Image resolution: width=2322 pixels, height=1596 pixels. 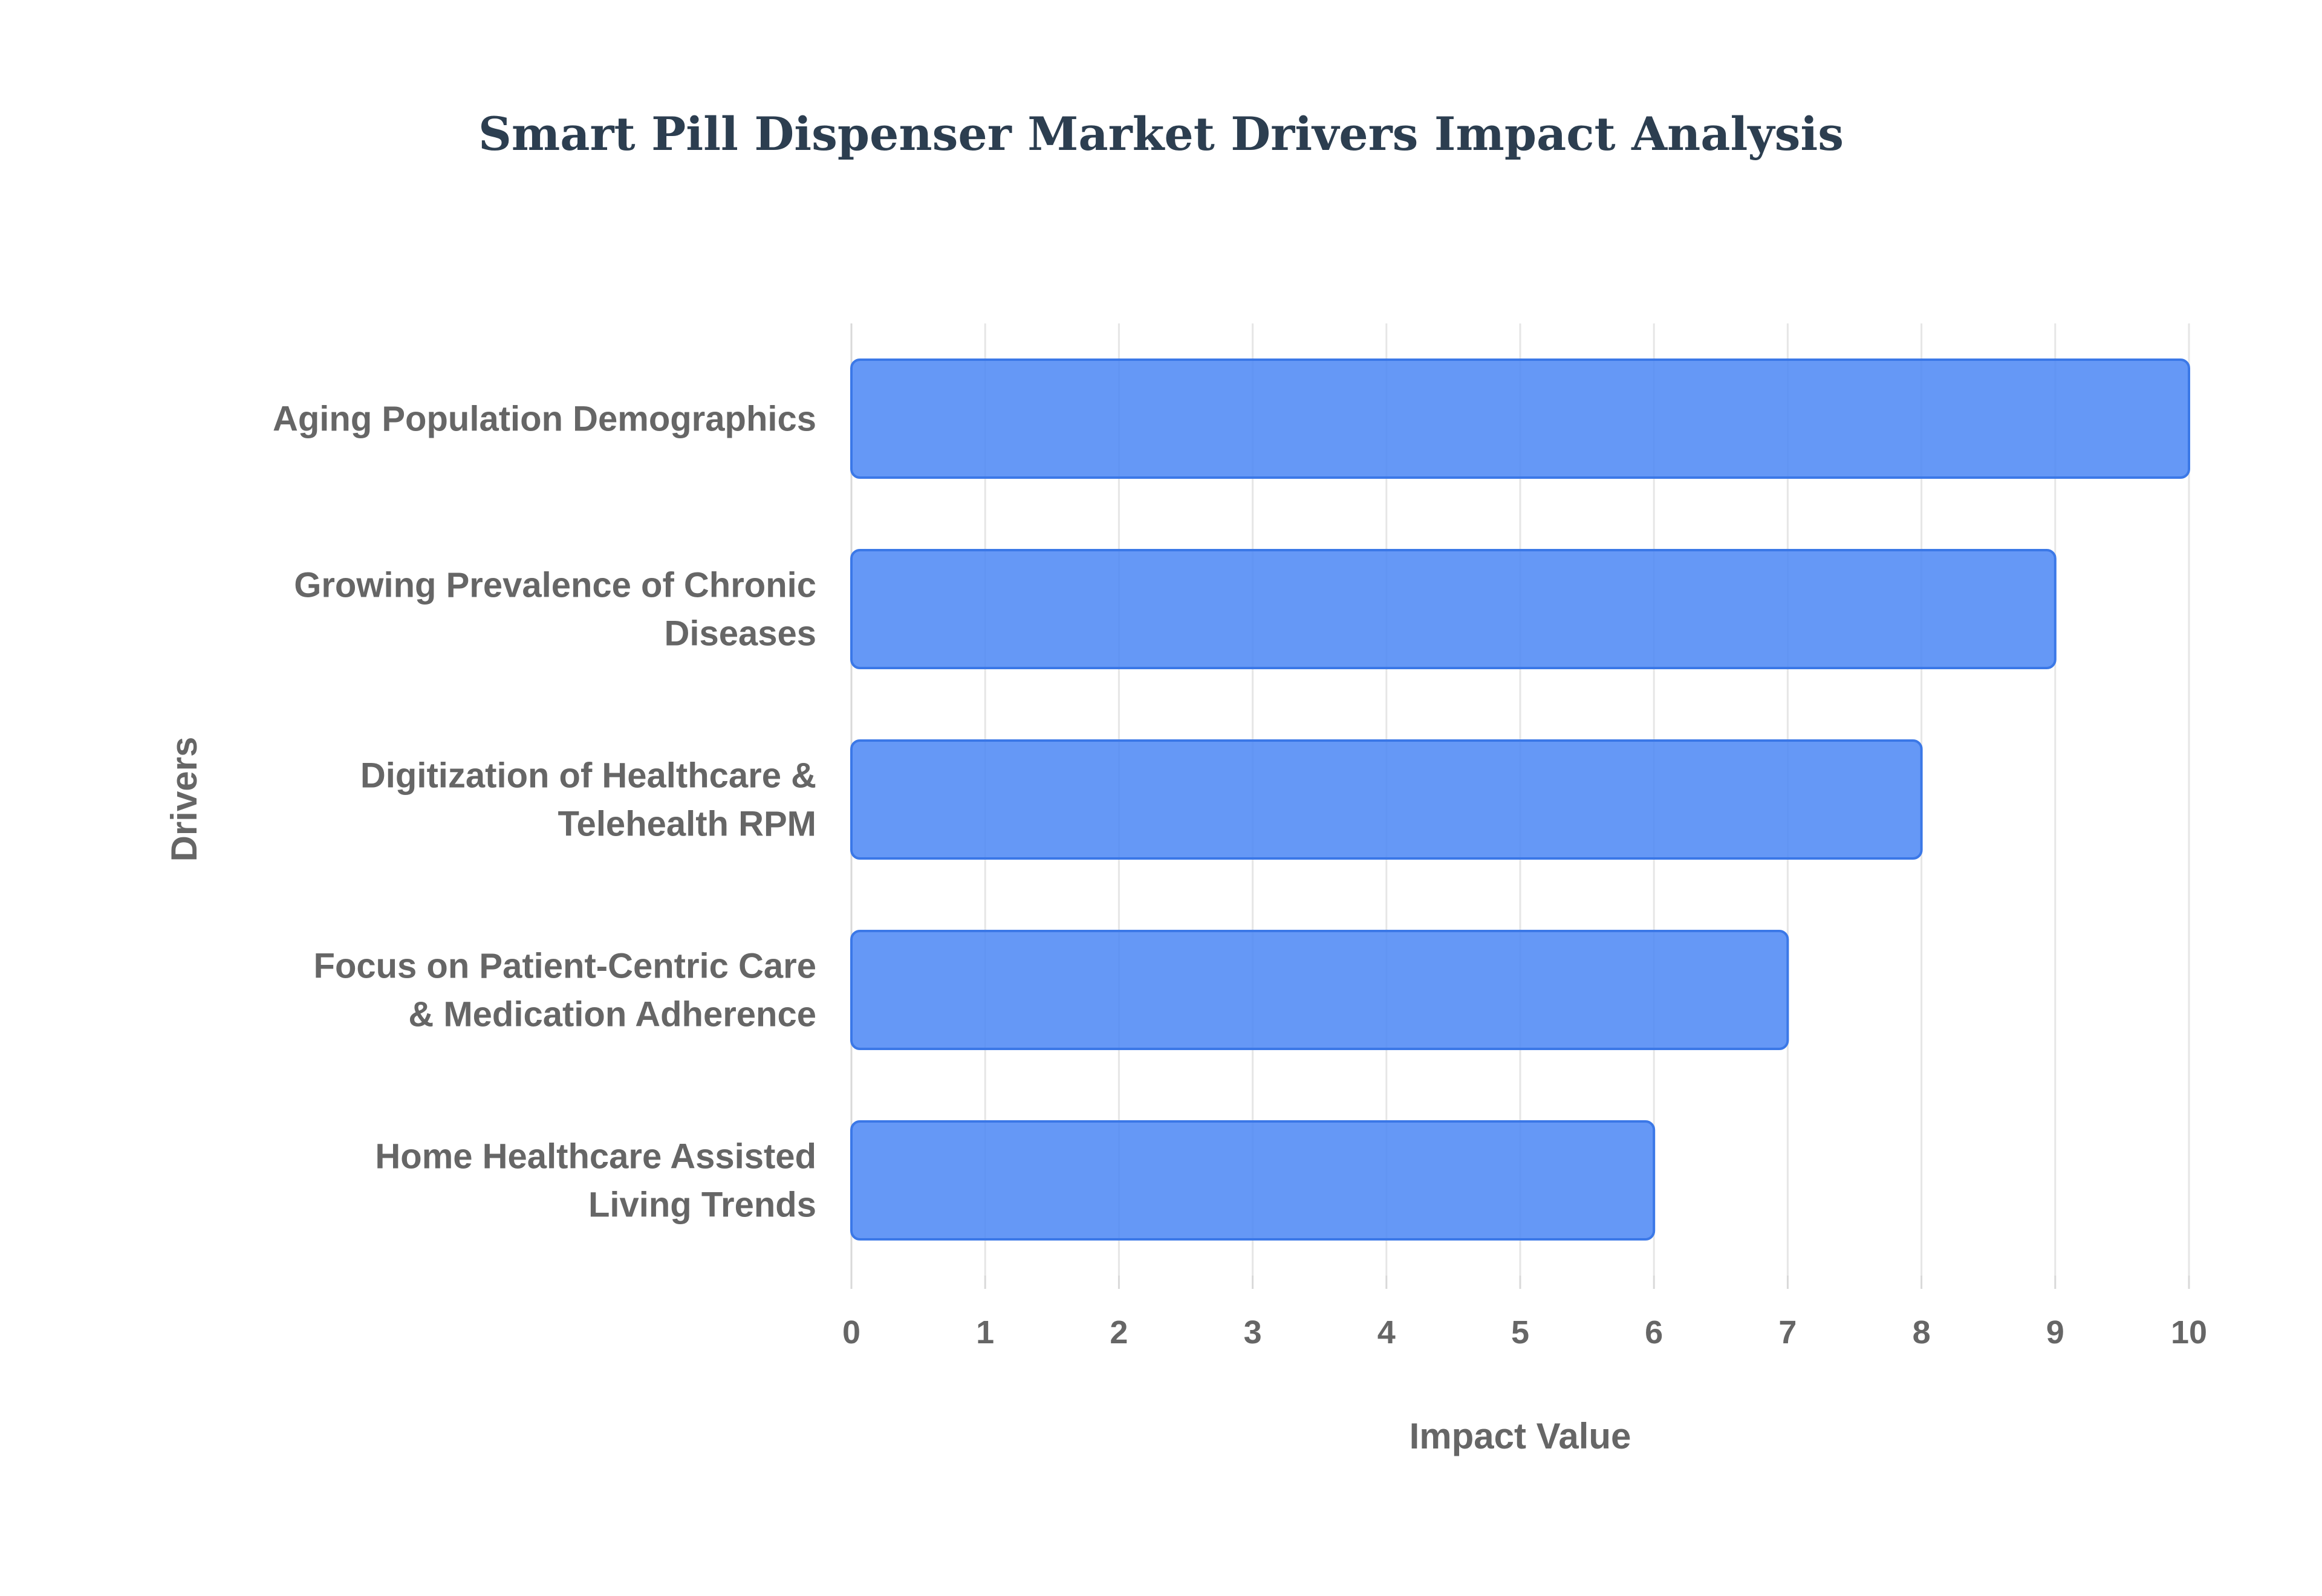 I want to click on x-tick-label: 2, so click(x=1119, y=1332).